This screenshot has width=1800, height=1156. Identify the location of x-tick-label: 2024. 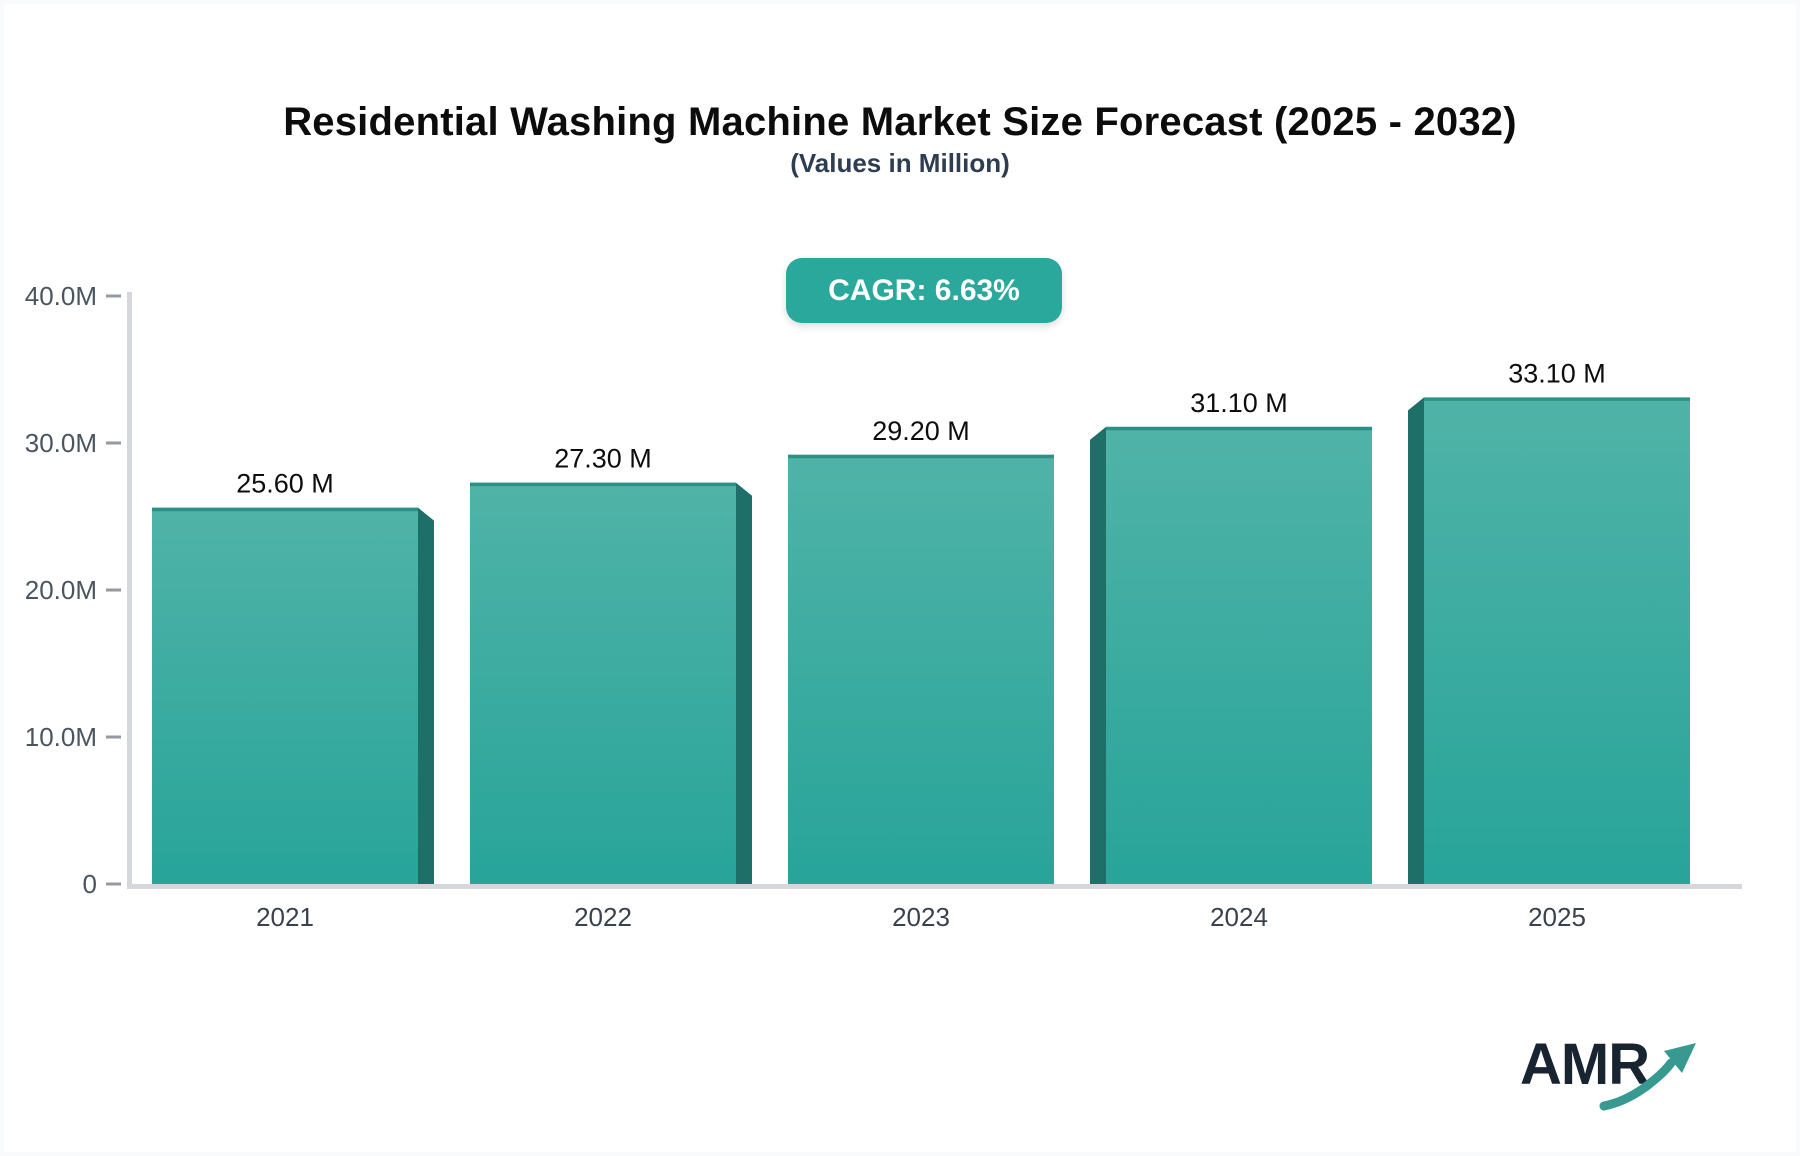
(1239, 917).